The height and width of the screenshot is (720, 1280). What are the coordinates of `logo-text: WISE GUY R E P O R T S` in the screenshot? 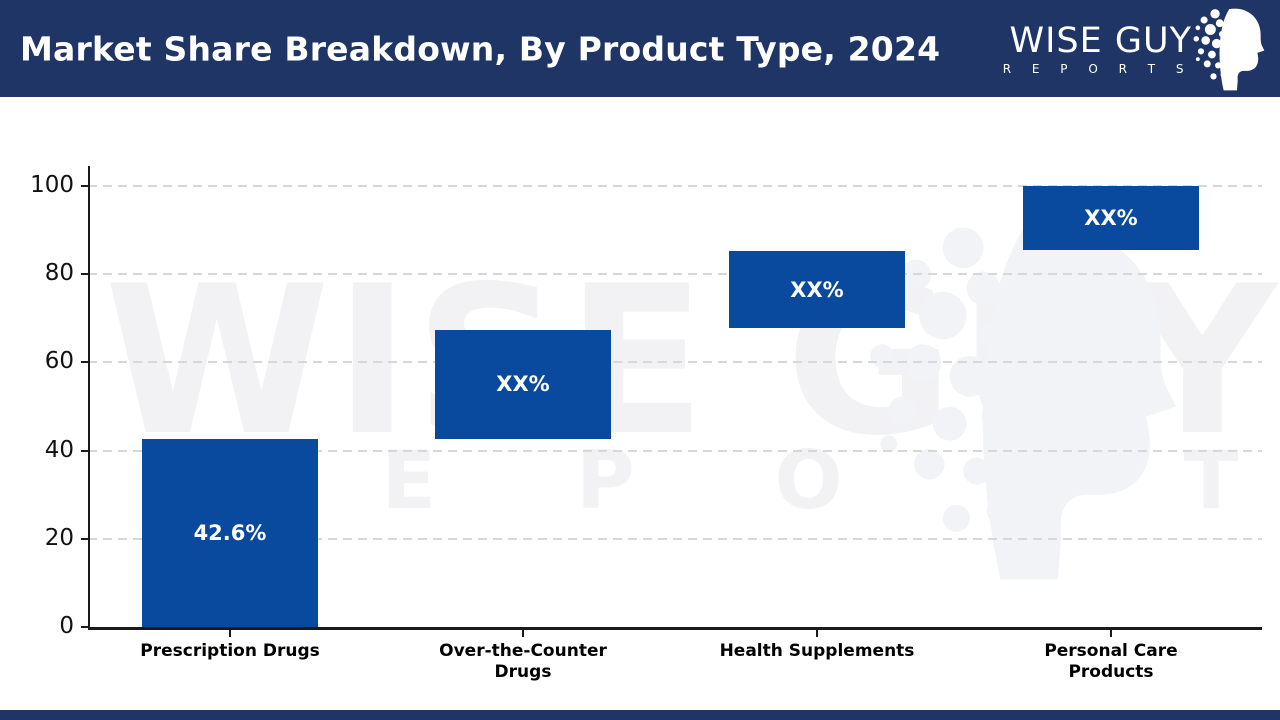 It's located at (1097, 49).